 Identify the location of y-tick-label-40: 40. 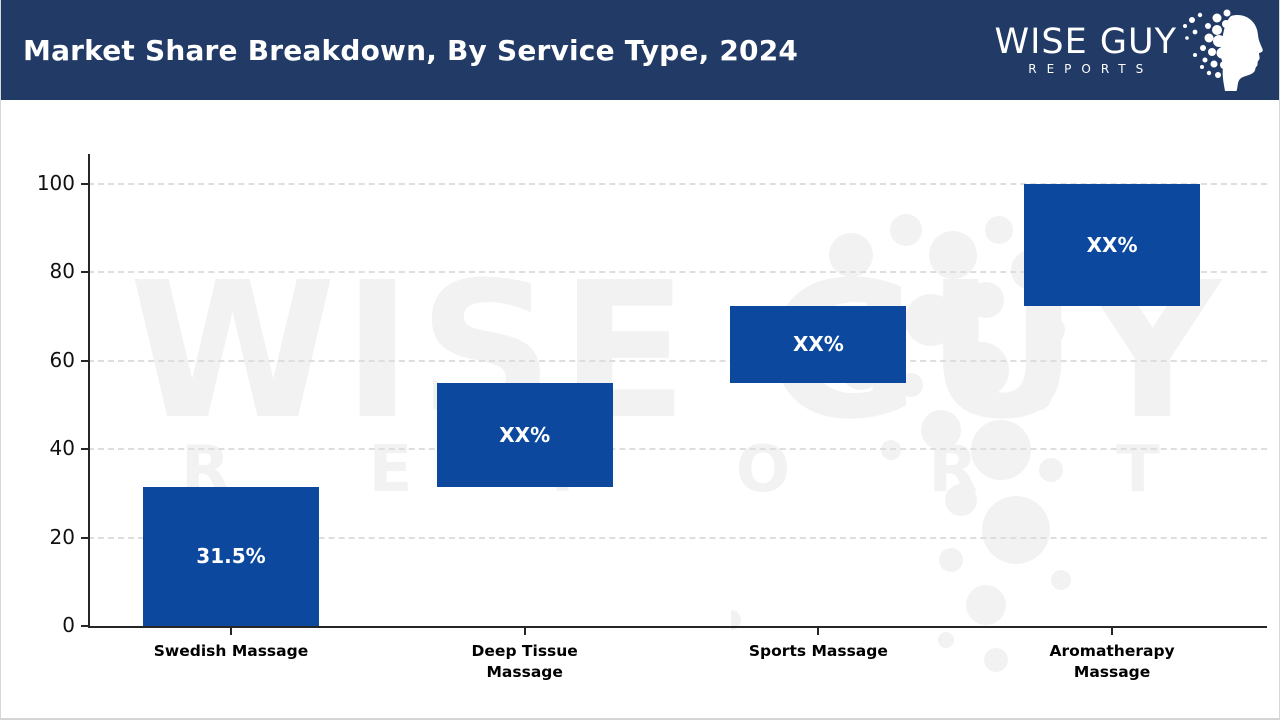
(62, 448).